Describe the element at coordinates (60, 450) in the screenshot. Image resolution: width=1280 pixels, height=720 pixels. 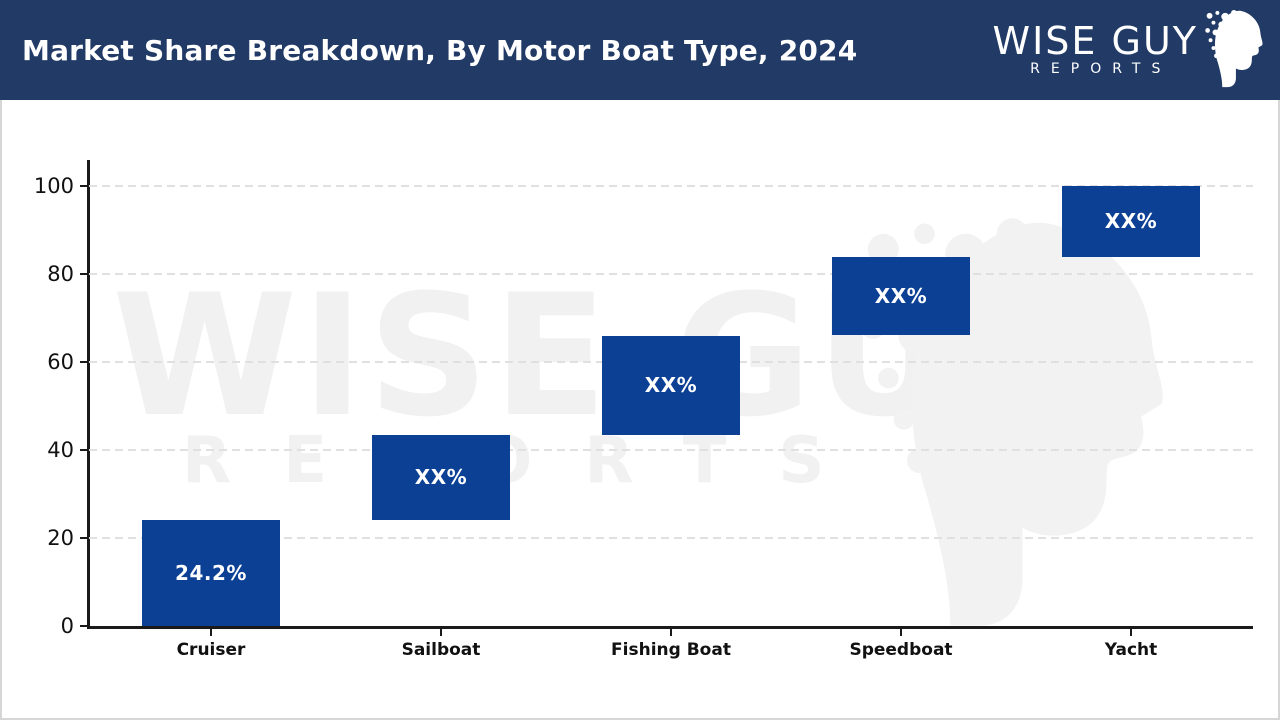
I see `y-tick-label-40: 40` at that location.